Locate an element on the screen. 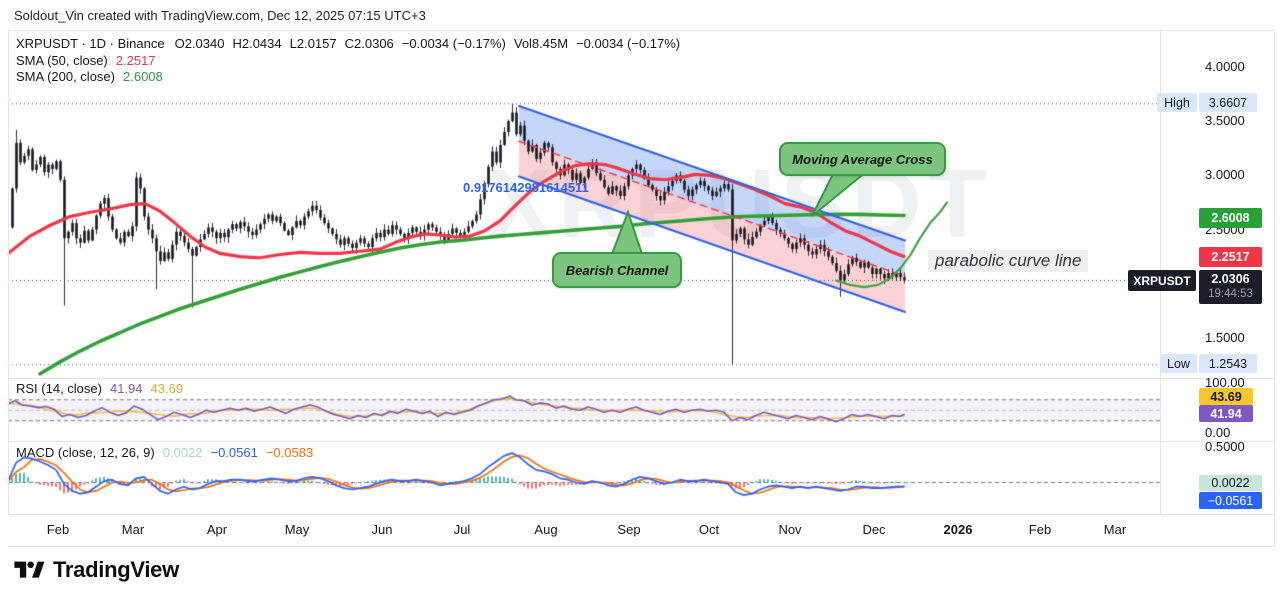  rsi-legend-row: RSI (14, close) 41.94 43.69 is located at coordinates (99, 388).